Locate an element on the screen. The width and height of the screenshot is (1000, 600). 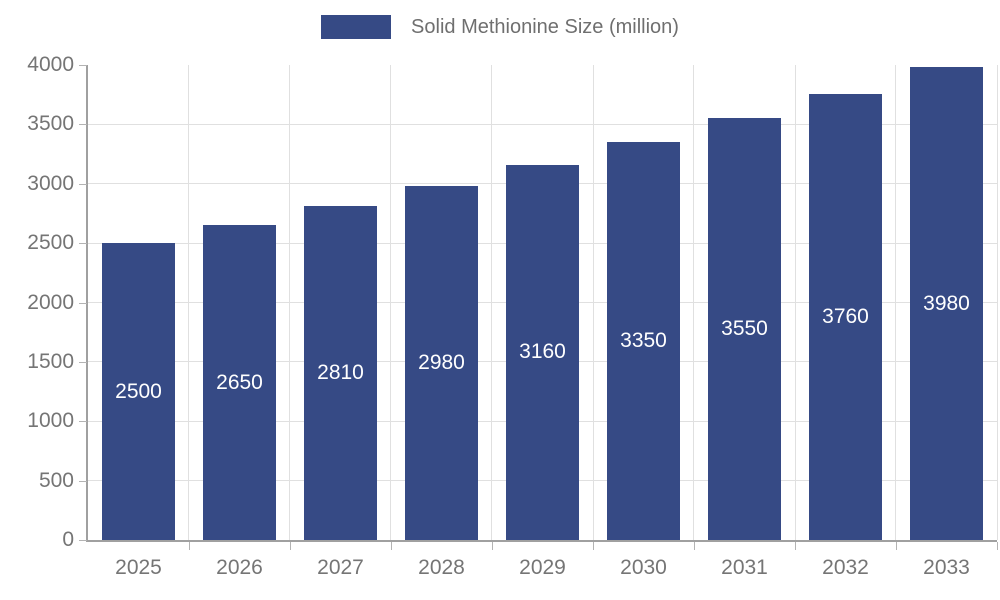
x-tick-label: 2027 is located at coordinates (340, 567).